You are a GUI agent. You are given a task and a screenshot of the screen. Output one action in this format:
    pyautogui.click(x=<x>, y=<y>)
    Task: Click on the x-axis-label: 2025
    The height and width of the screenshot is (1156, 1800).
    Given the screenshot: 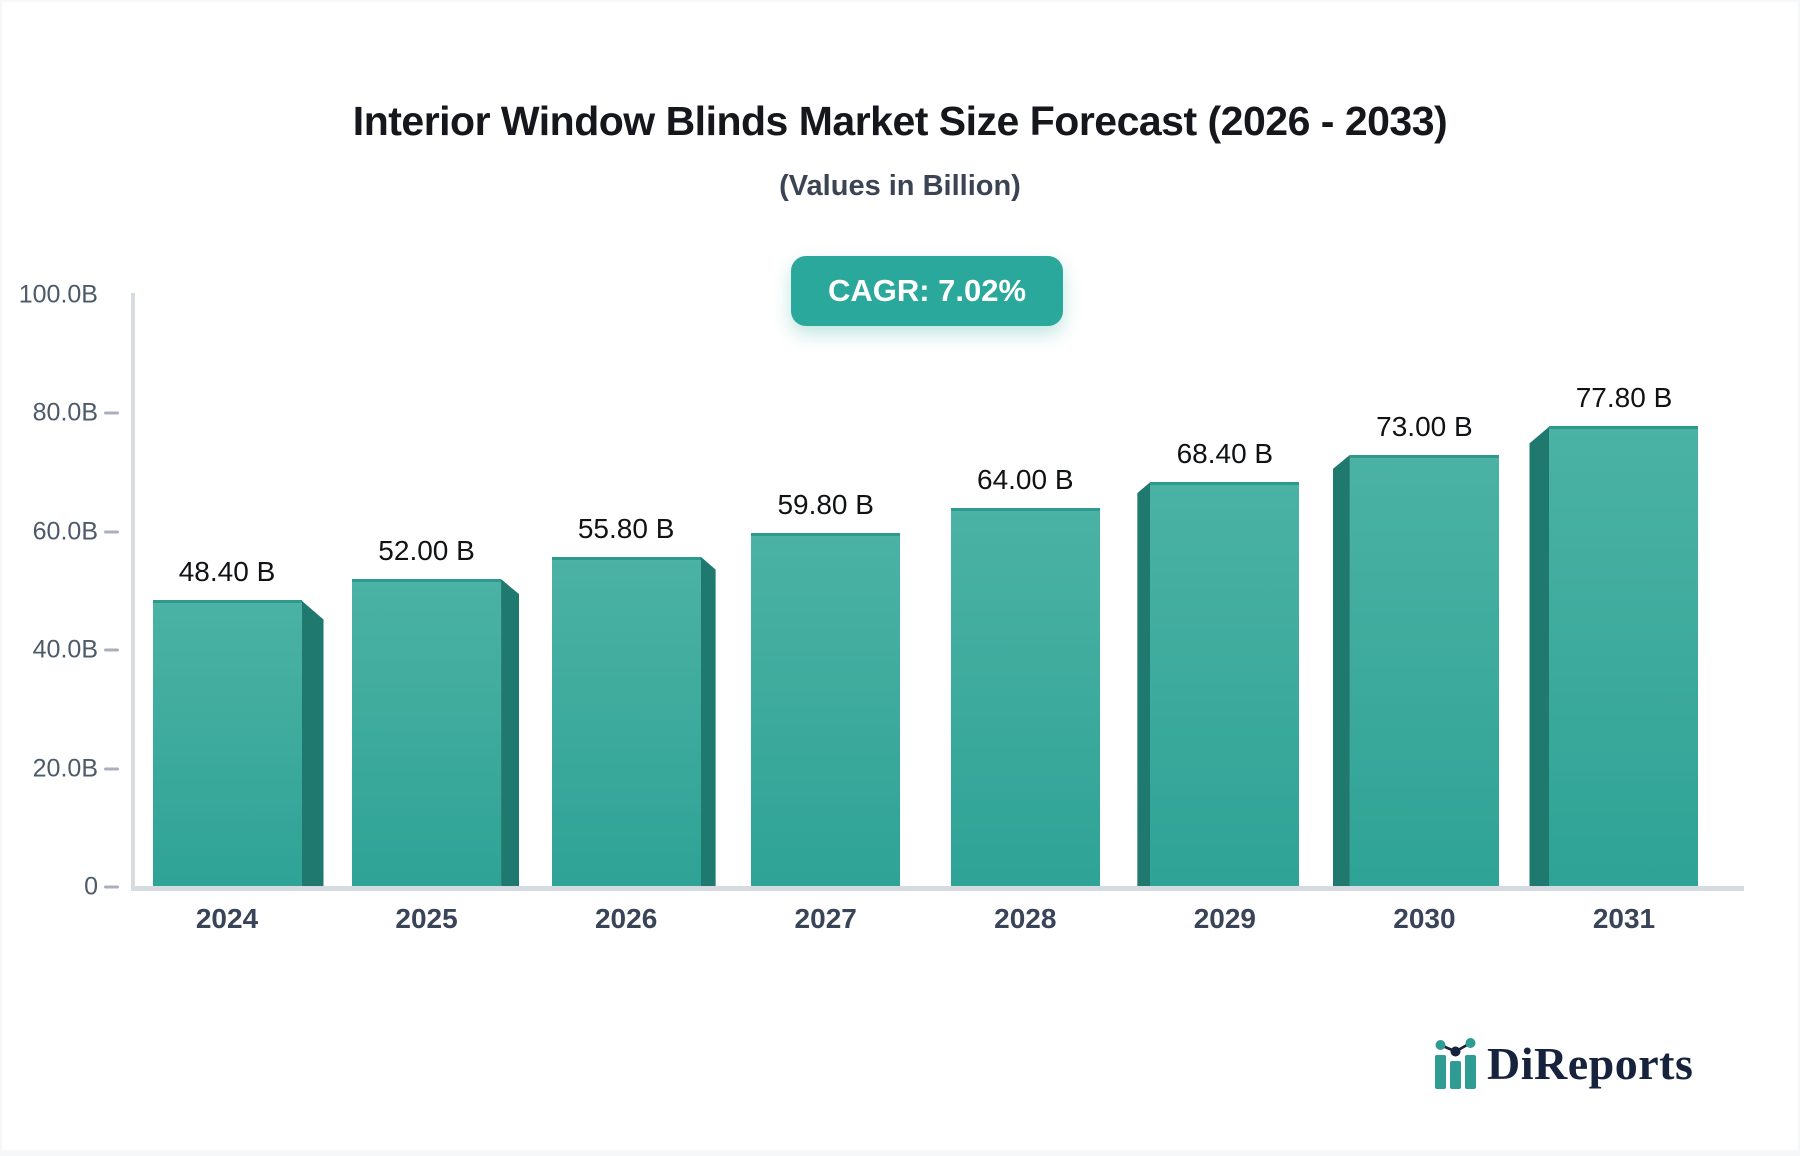 What is the action you would take?
    pyautogui.click(x=426, y=918)
    